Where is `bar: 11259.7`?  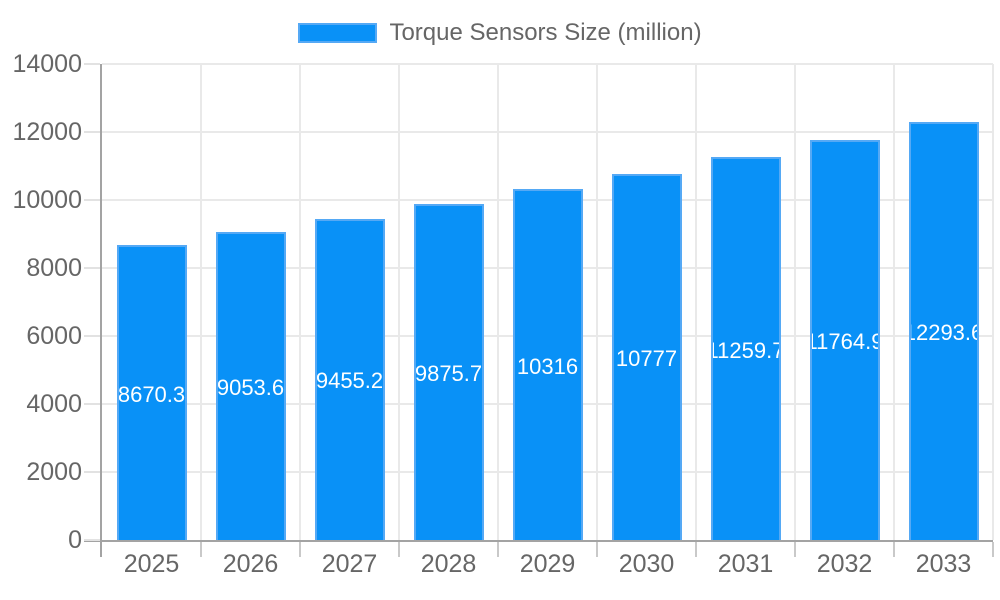
bar: 11259.7 is located at coordinates (745, 348).